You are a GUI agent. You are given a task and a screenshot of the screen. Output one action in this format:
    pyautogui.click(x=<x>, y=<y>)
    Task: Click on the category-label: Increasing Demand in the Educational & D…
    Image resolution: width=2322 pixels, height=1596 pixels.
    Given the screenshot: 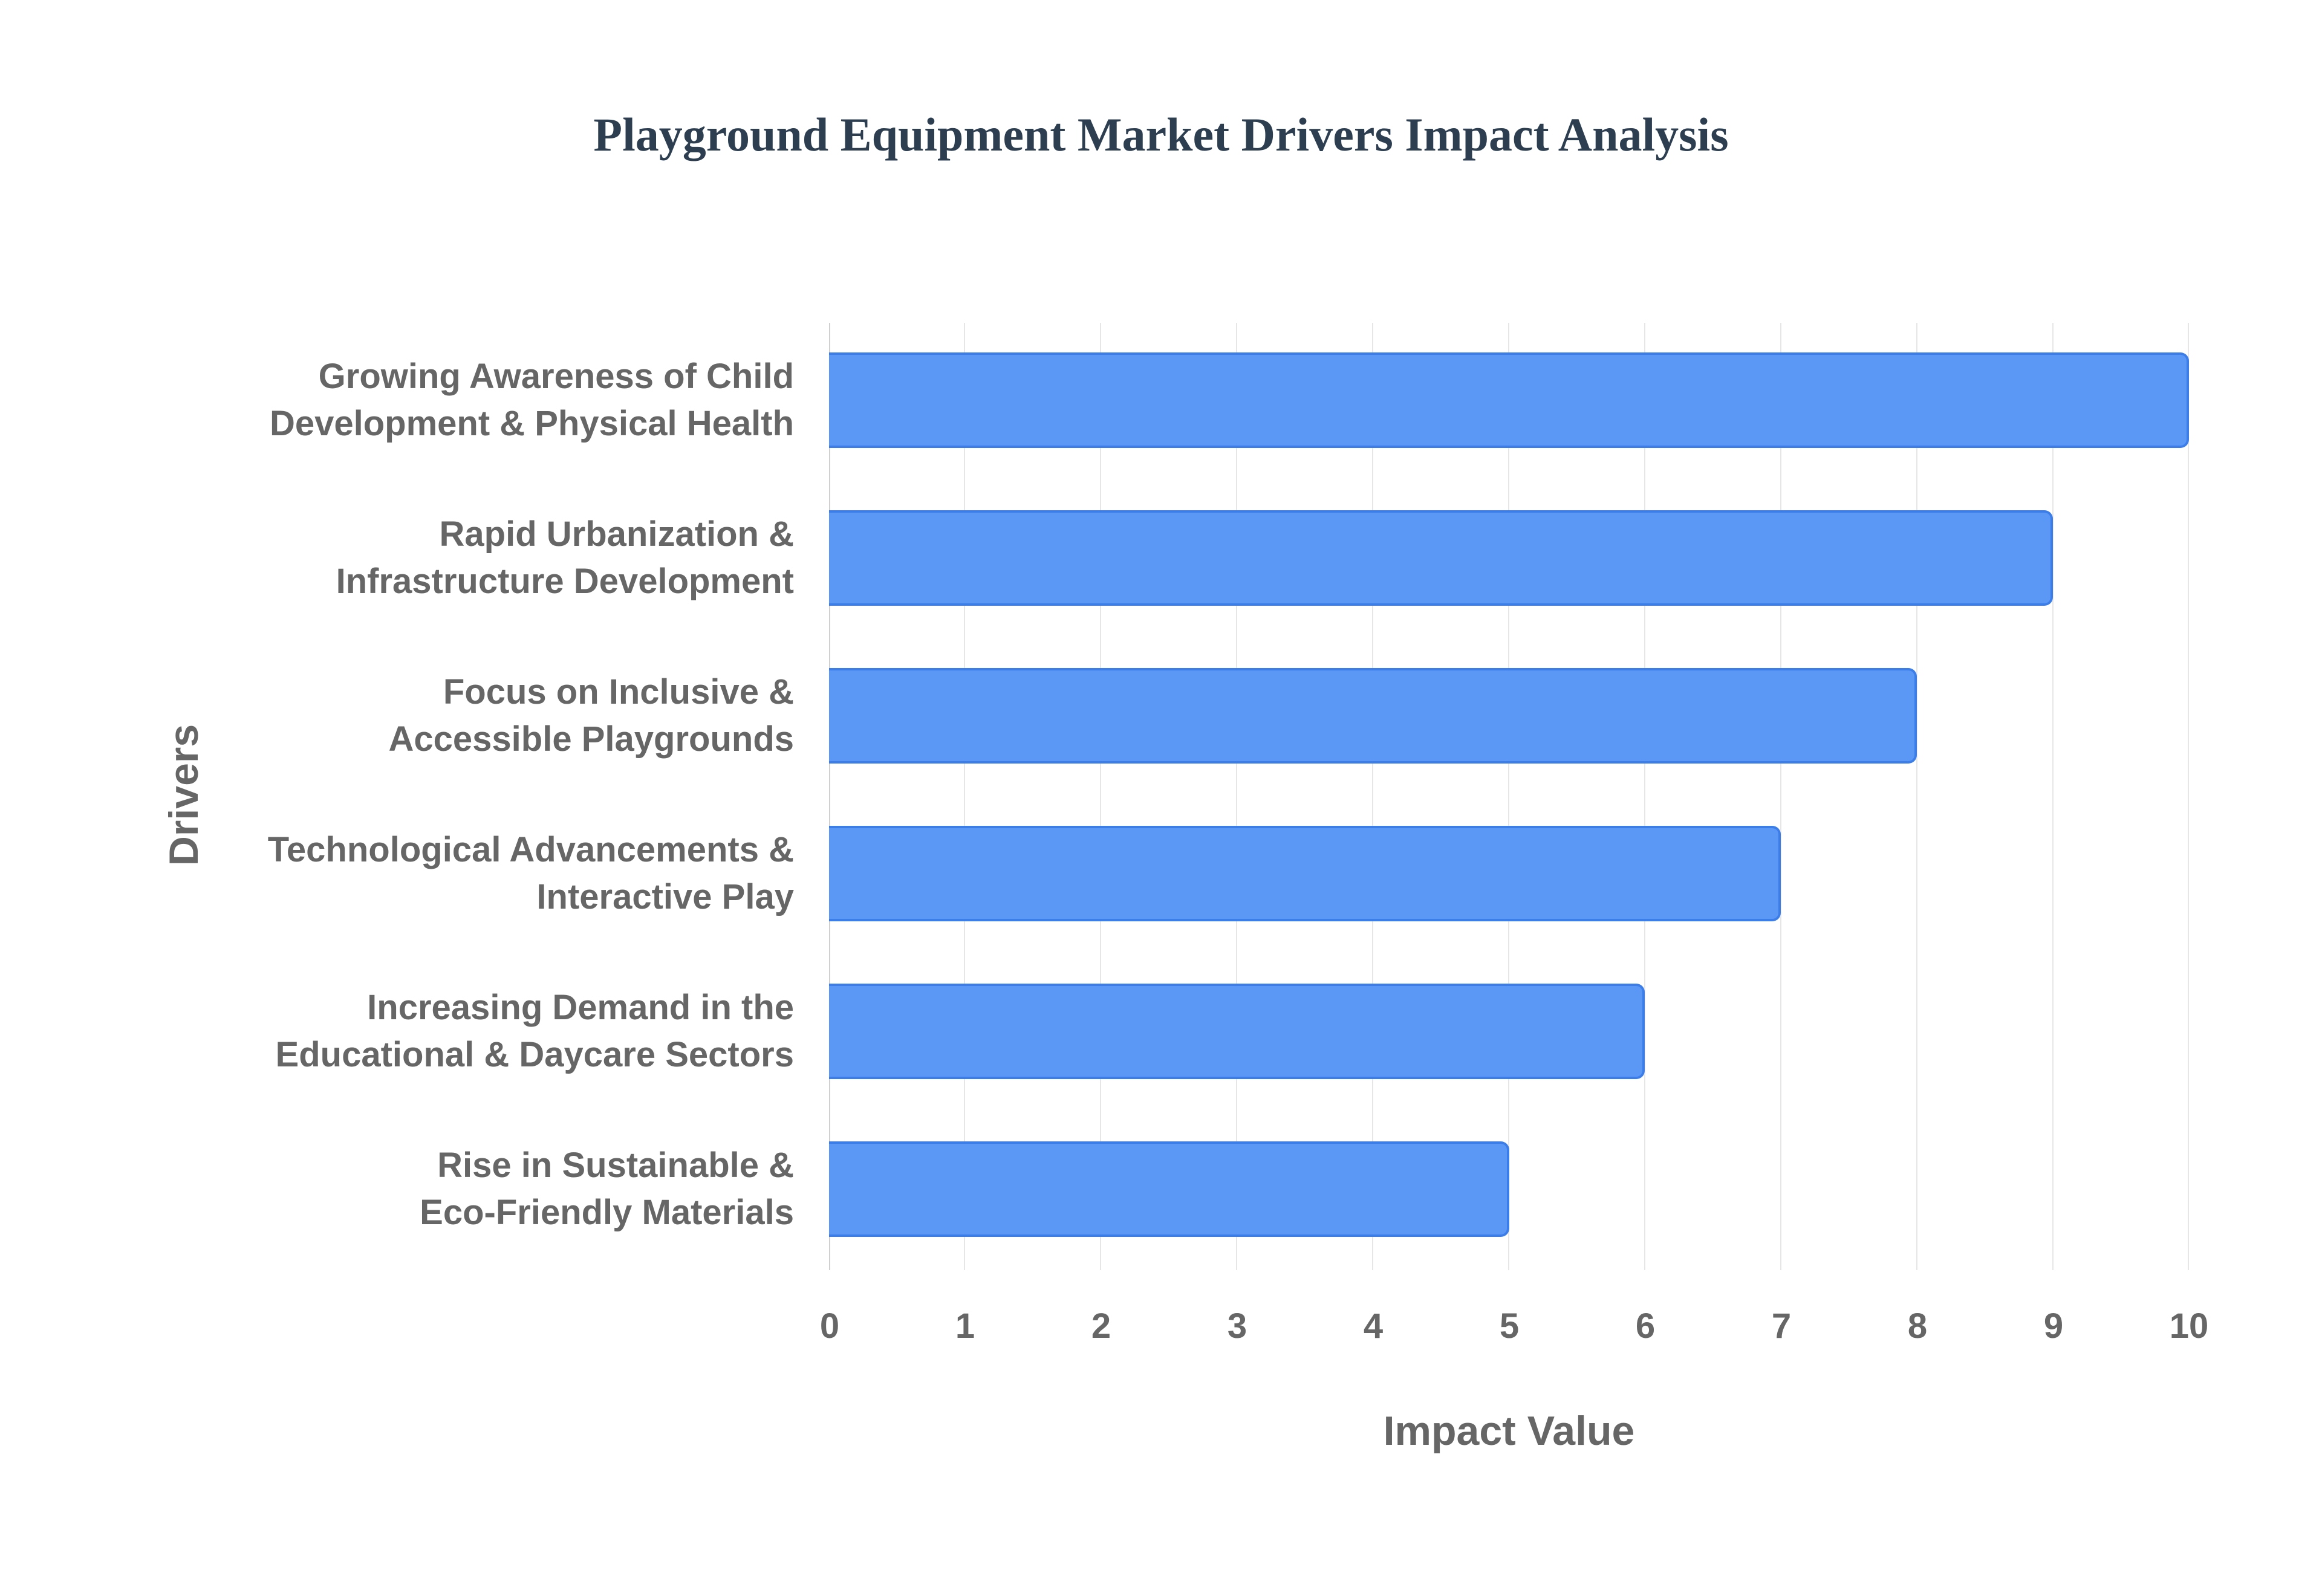 What is the action you would take?
    pyautogui.click(x=461, y=1031)
    